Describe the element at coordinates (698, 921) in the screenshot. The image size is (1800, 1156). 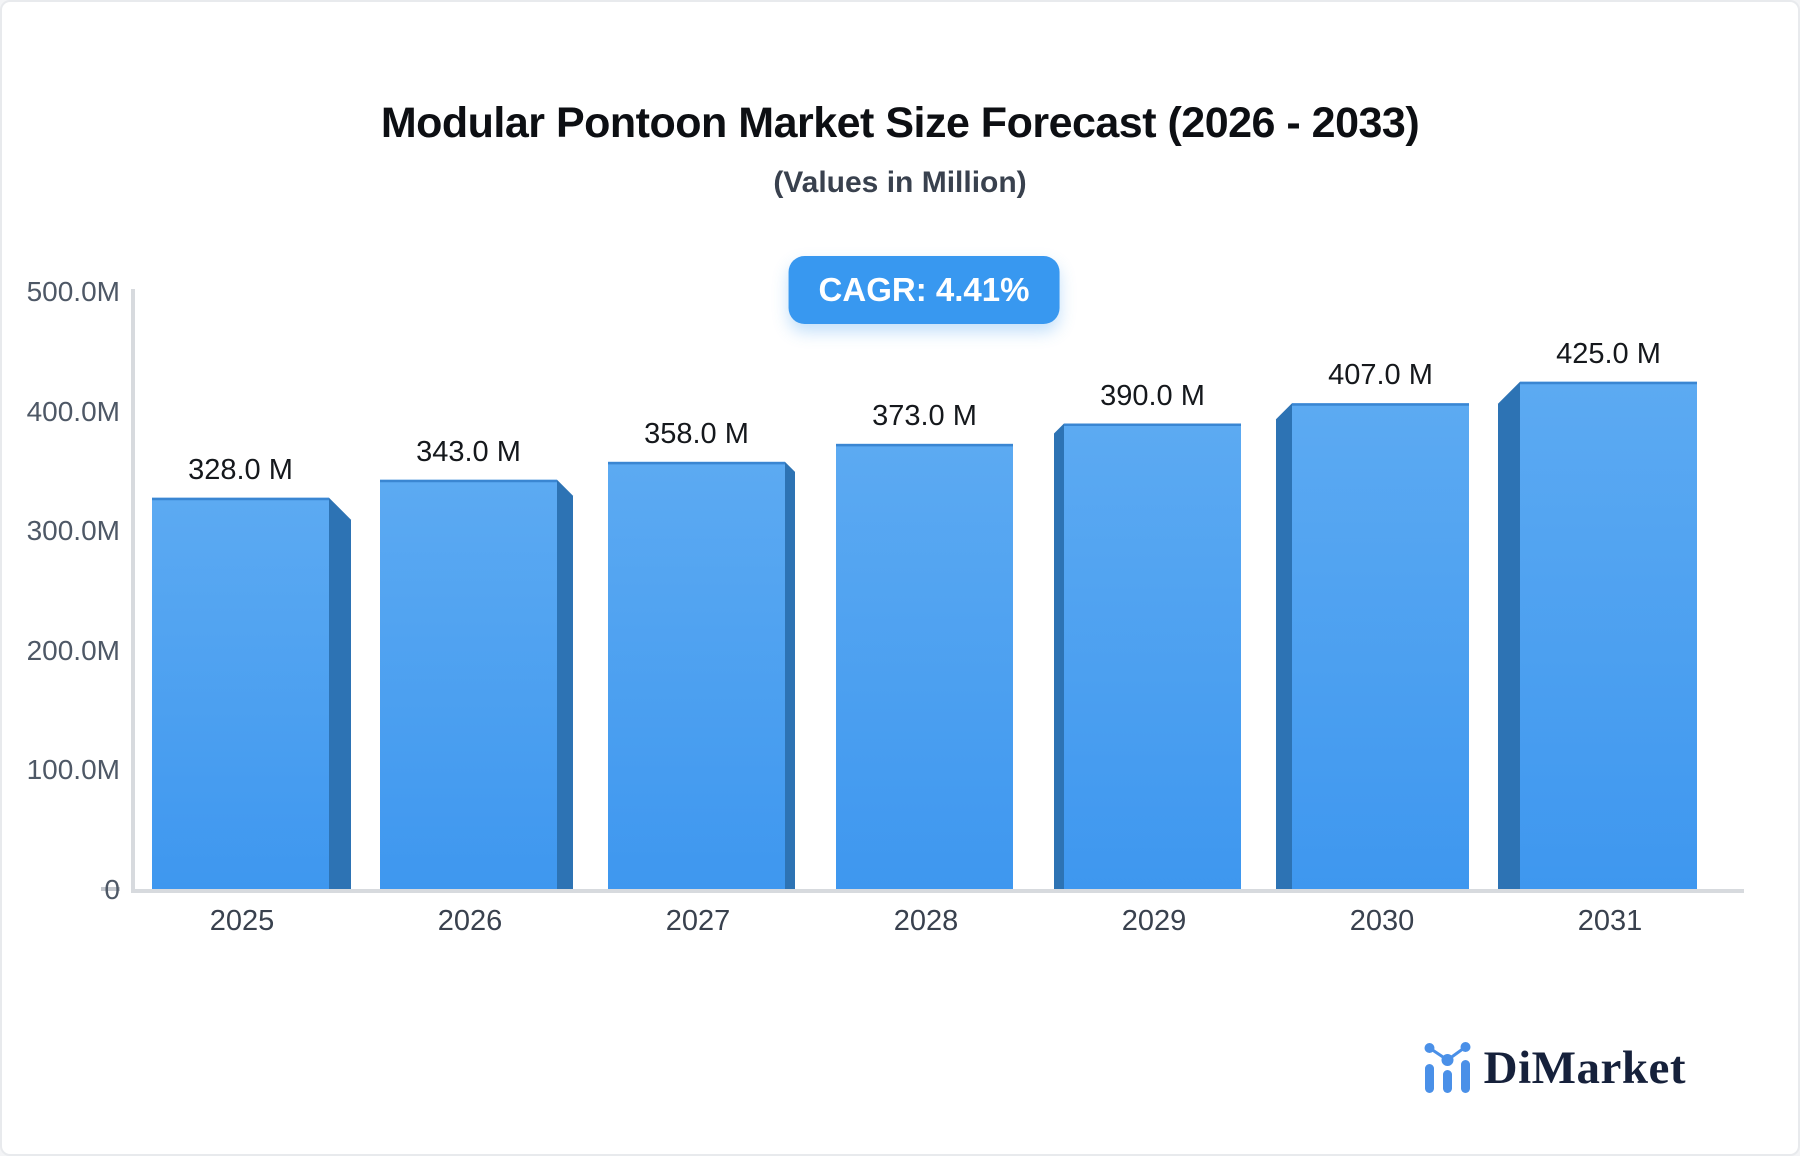
I see `x-axis-label: 2027` at that location.